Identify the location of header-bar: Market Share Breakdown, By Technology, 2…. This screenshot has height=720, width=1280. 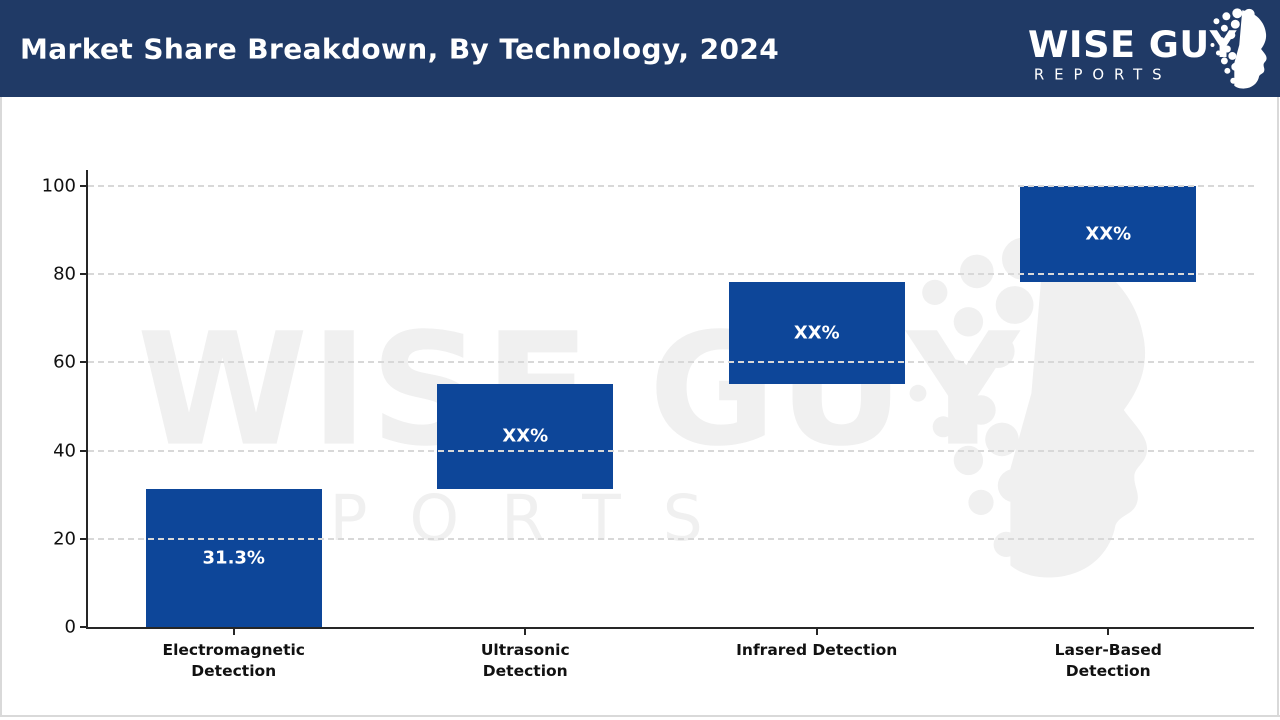
(640, 48).